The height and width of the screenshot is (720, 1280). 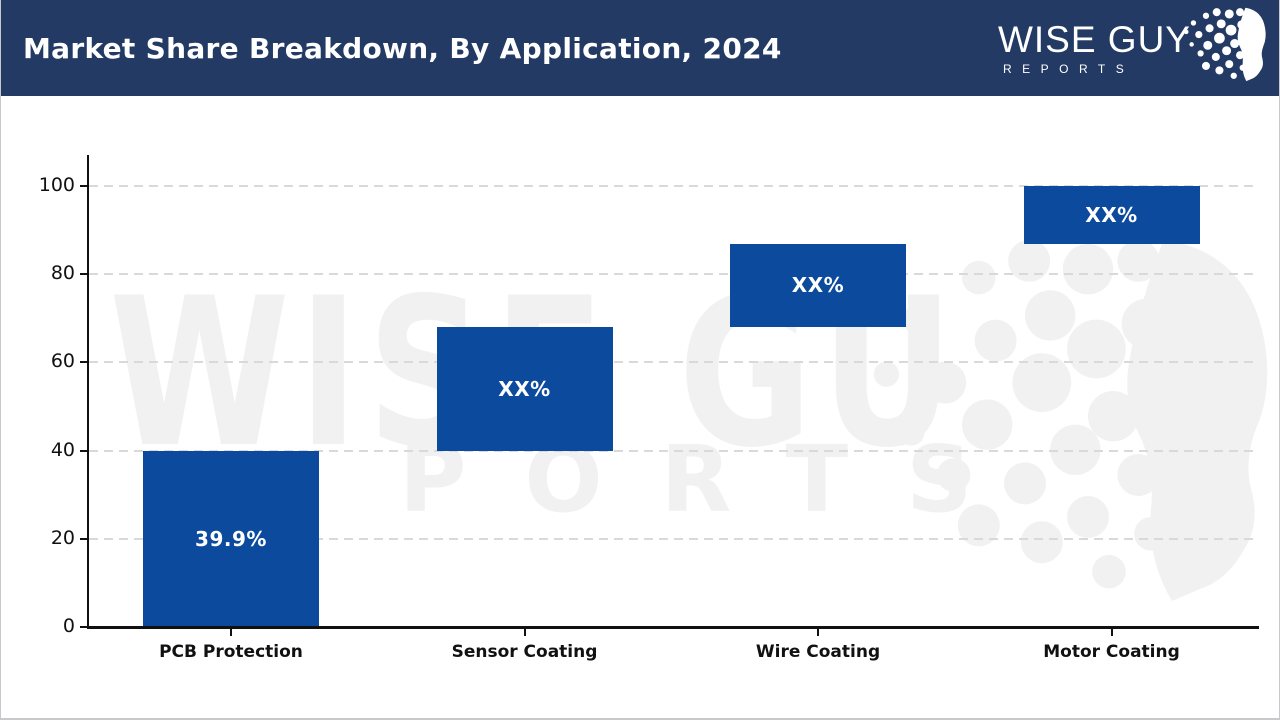 I want to click on bar-pcb-protection: 39.9%, so click(x=231, y=539).